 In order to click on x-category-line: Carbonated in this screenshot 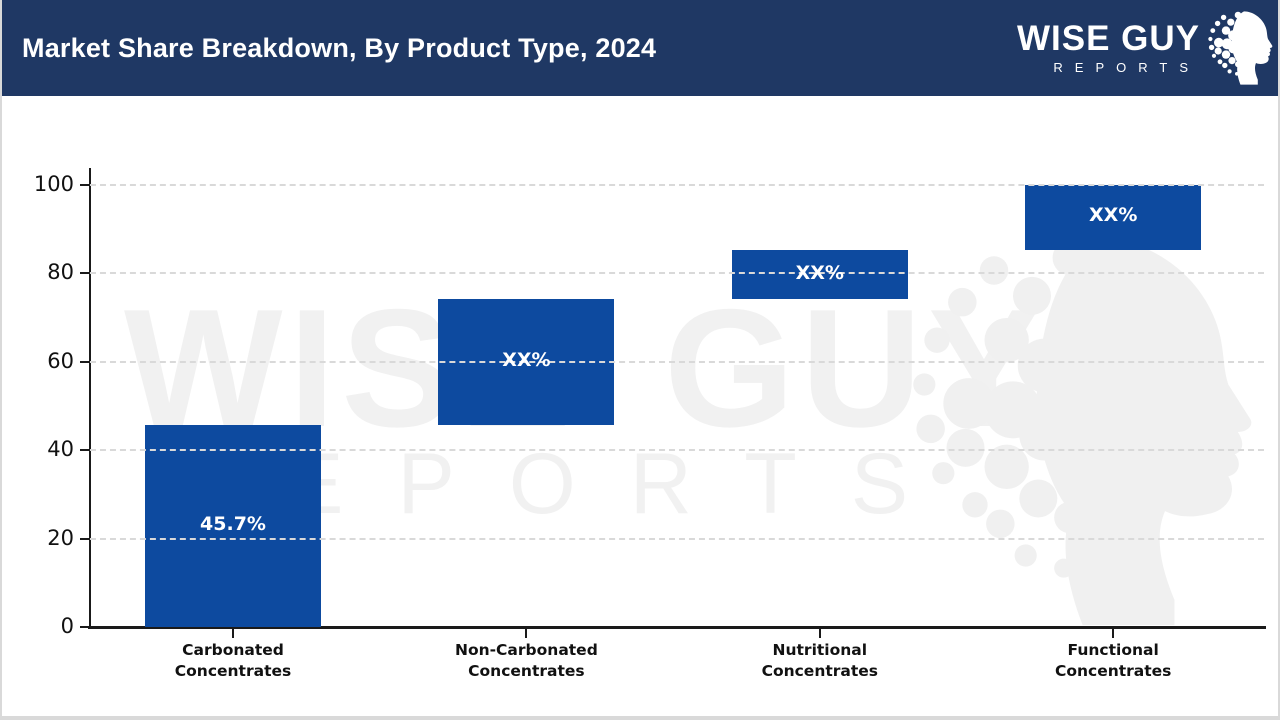, I will do `click(233, 650)`.